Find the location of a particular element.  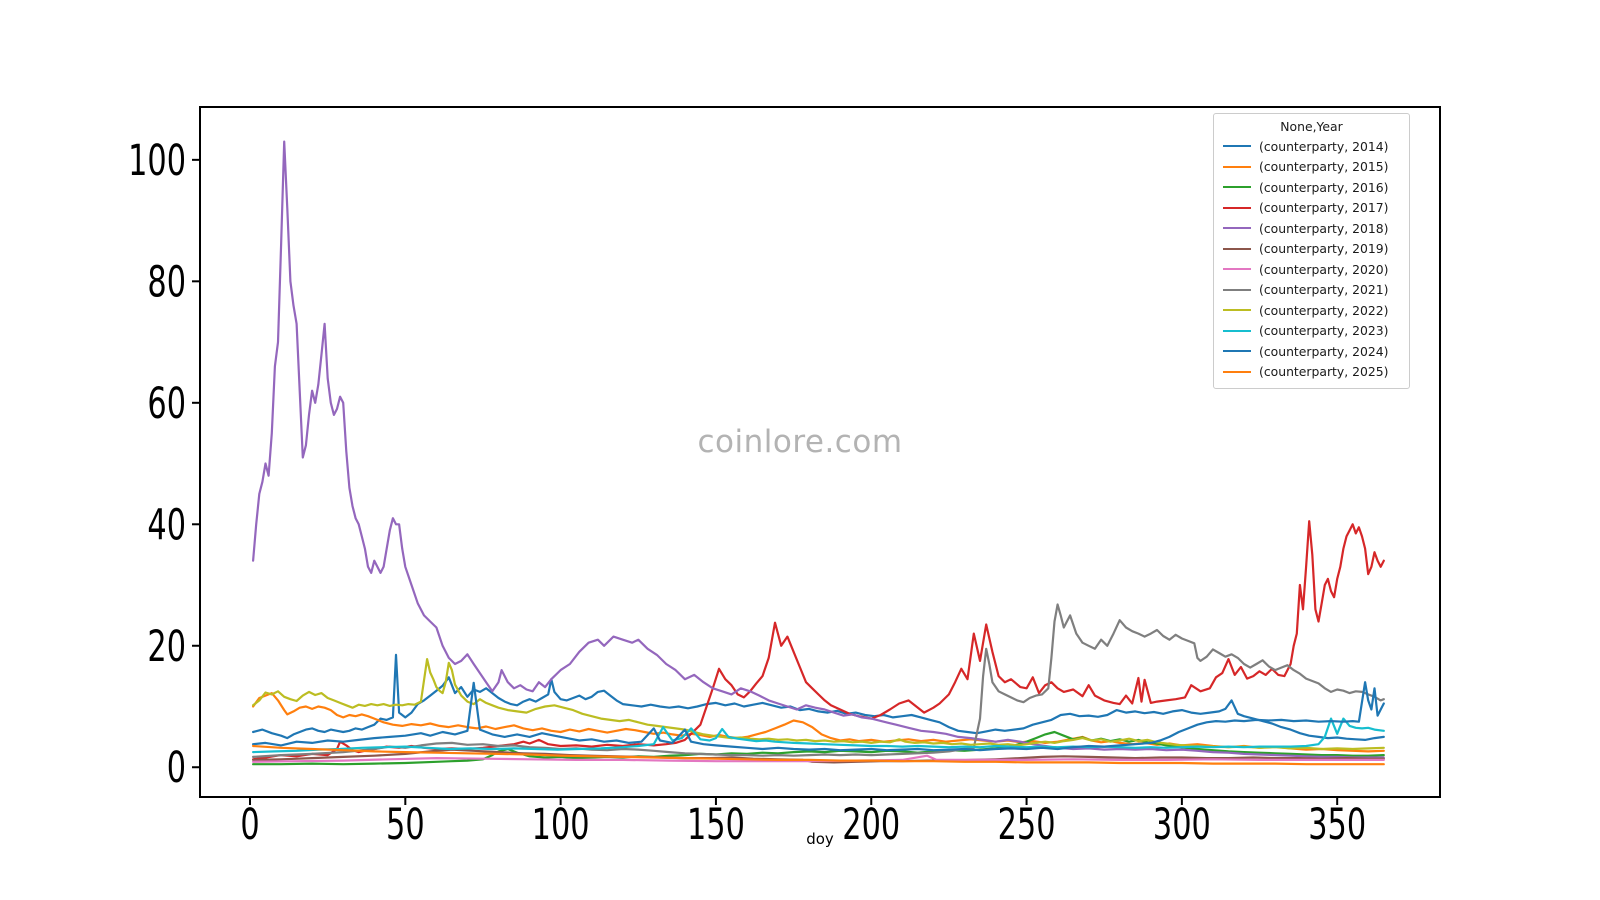

series-counterparty-2022 is located at coordinates (818, 704).